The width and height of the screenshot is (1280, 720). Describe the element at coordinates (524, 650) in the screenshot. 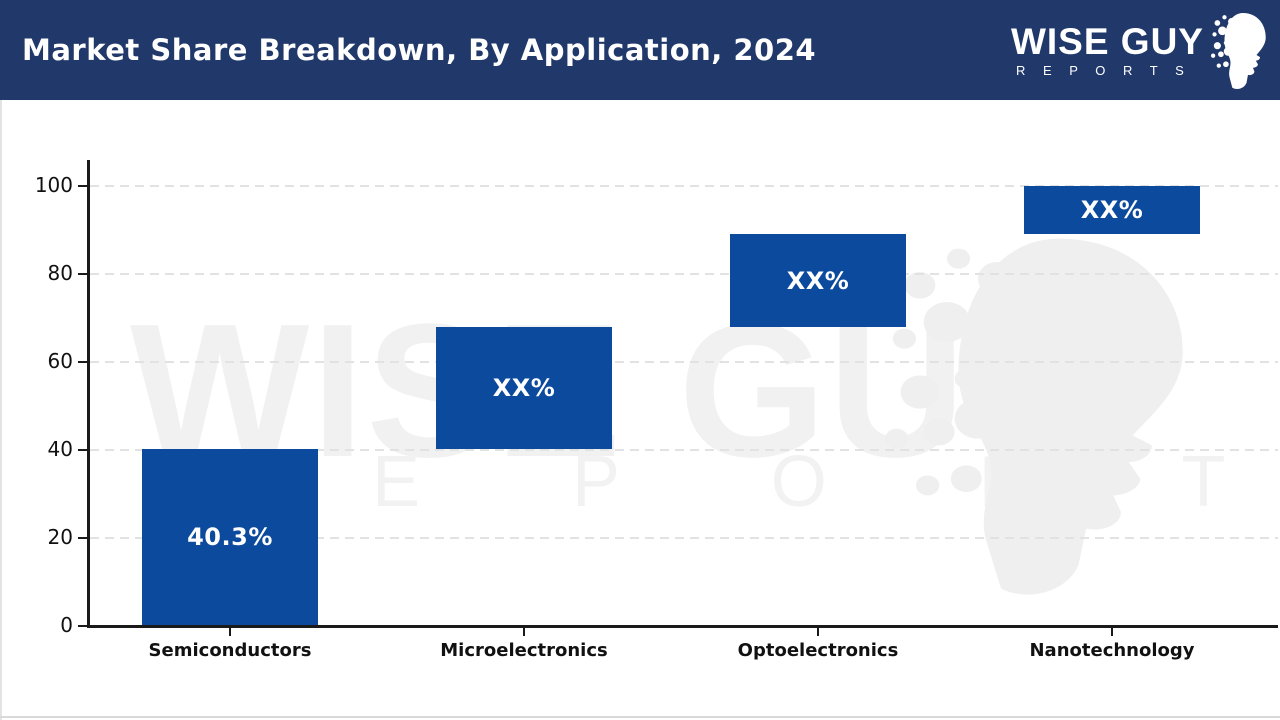

I see `category-label-microelectronics: Microelectronics` at that location.